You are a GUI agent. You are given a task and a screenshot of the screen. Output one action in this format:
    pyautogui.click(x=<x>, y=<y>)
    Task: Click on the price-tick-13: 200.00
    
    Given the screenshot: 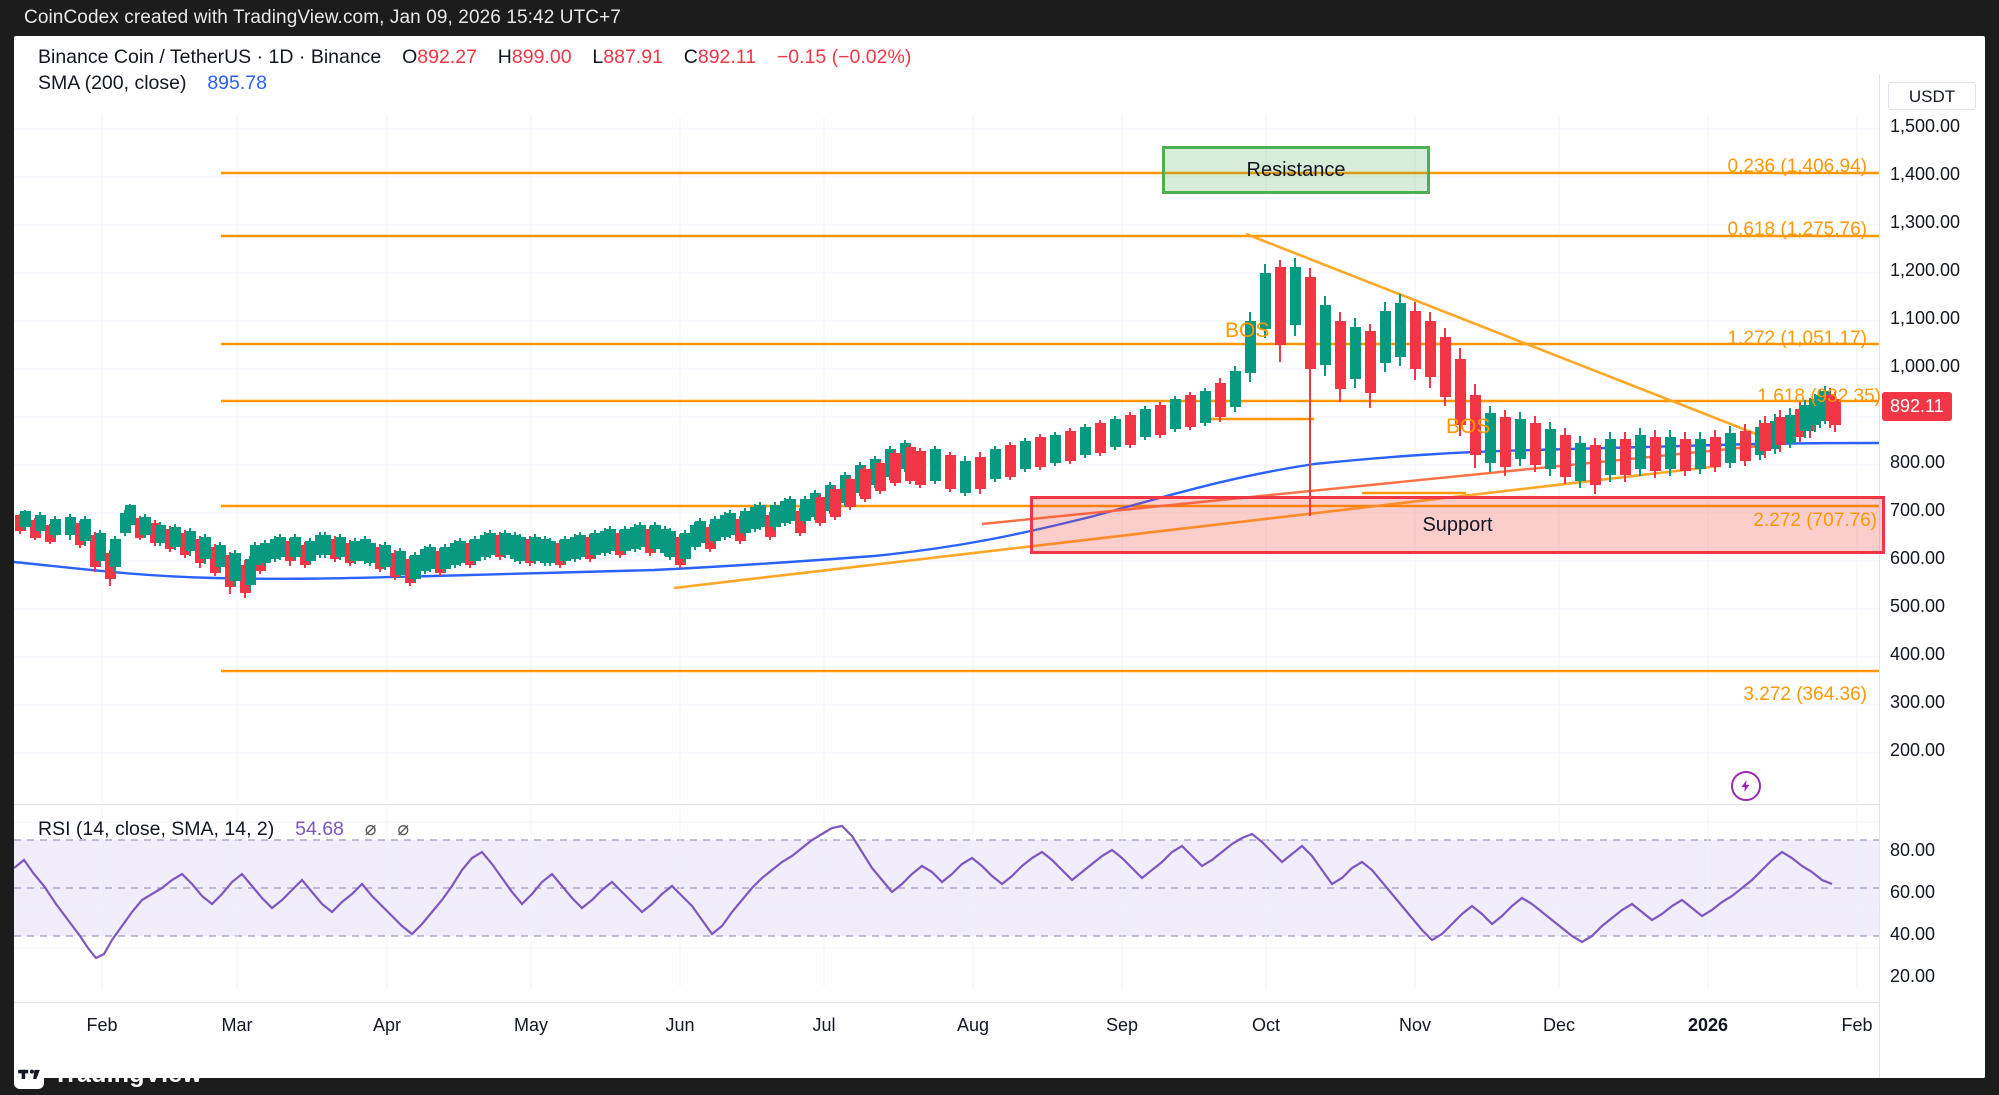 What is the action you would take?
    pyautogui.click(x=1918, y=750)
    